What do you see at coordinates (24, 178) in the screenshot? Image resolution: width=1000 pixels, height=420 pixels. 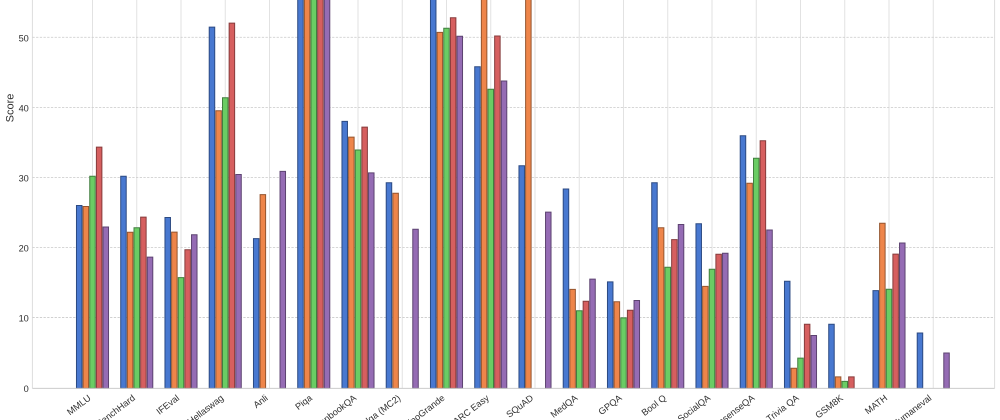 I see `svg-text: 30` at bounding box center [24, 178].